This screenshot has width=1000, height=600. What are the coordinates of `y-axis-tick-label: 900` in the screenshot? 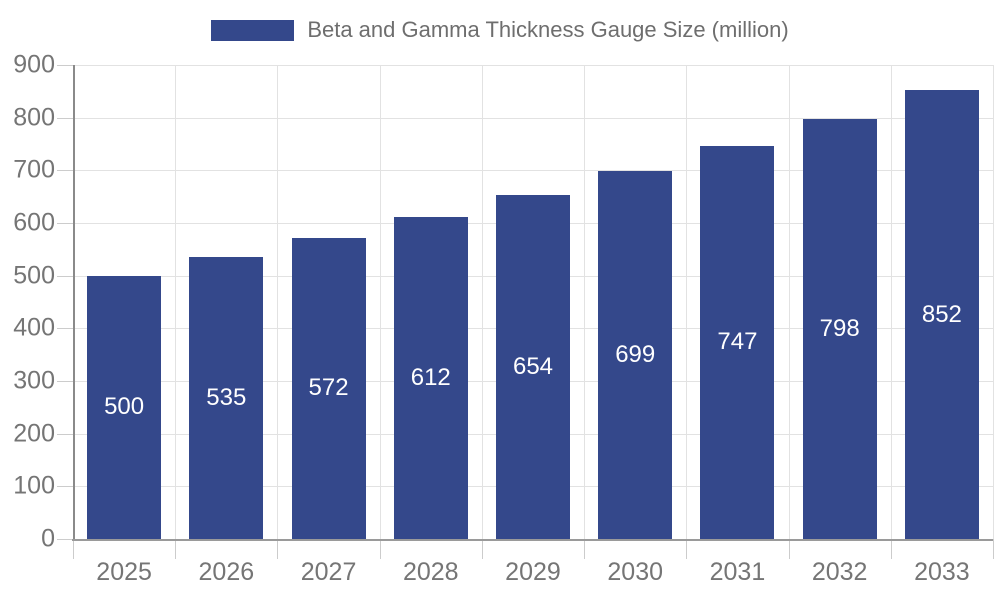 It's located at (34, 64).